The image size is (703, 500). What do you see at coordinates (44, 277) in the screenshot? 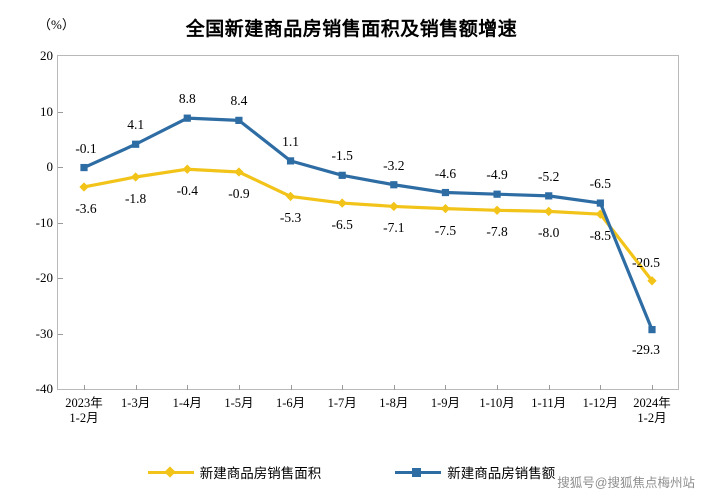
I see `y-tick-label: -20` at bounding box center [44, 277].